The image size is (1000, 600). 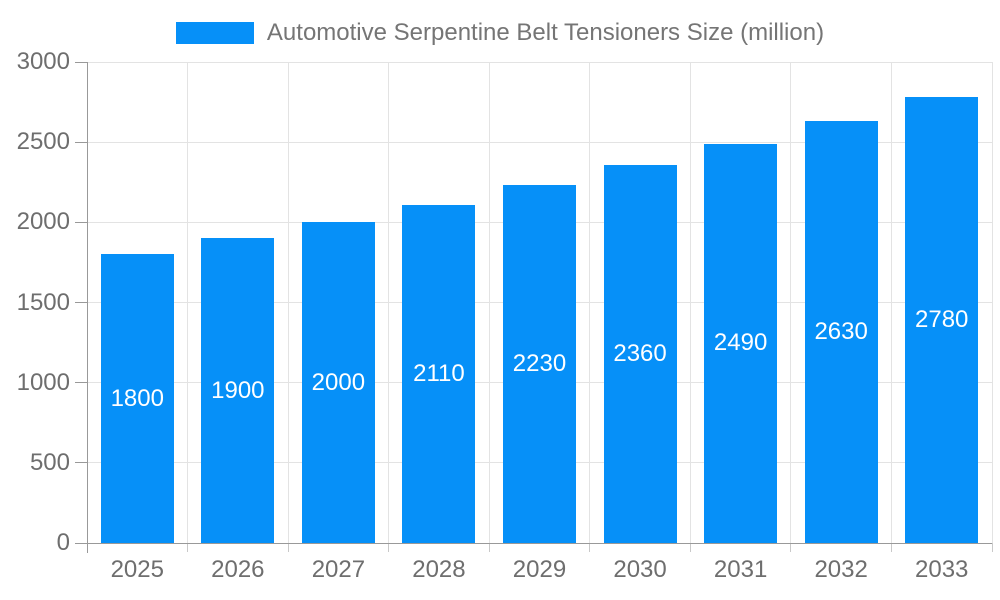 I want to click on y-tick-label: 2000, so click(x=43, y=222).